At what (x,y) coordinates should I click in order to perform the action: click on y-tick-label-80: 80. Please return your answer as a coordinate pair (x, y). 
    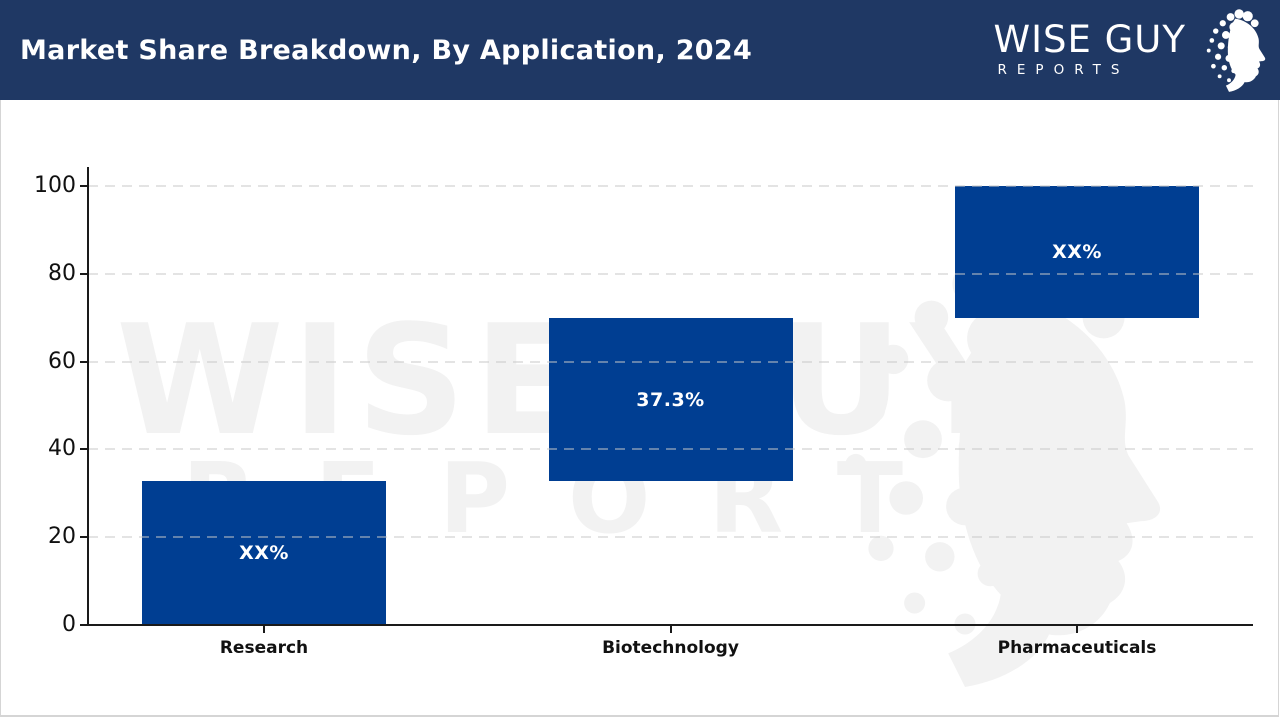
    Looking at the image, I should click on (62, 273).